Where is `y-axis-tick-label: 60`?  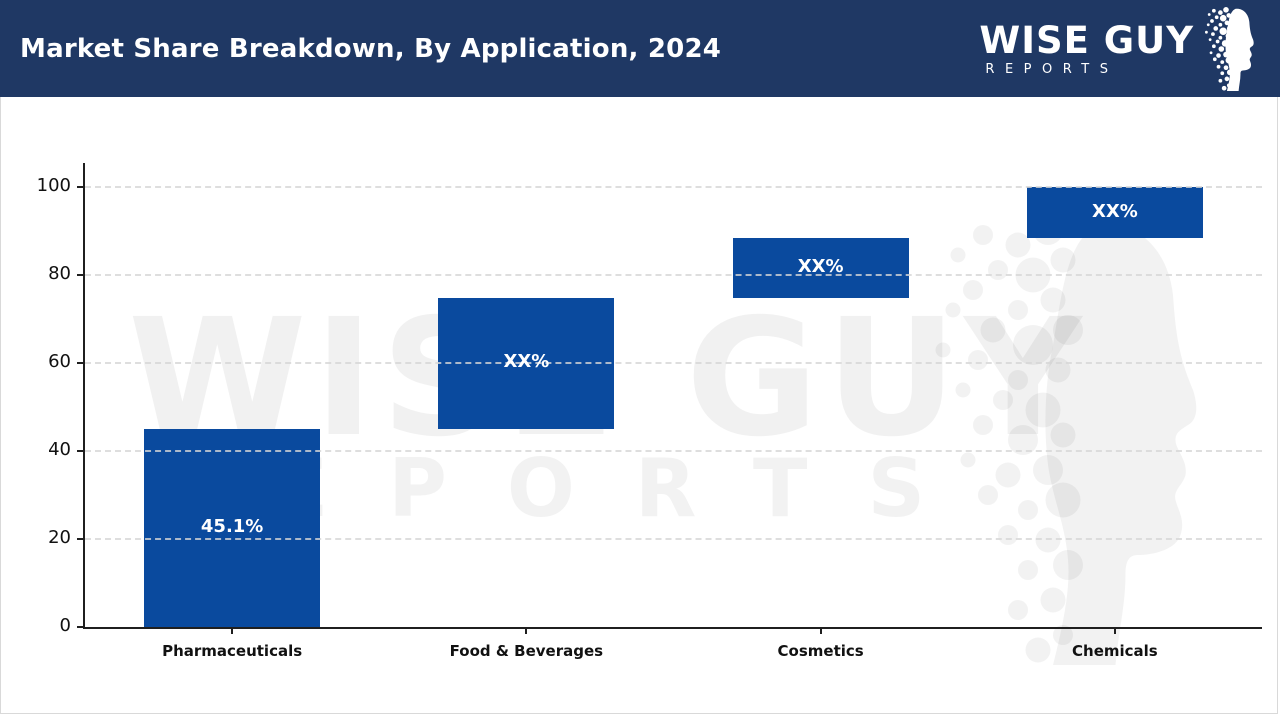 y-axis-tick-label: 60 is located at coordinates (59, 361).